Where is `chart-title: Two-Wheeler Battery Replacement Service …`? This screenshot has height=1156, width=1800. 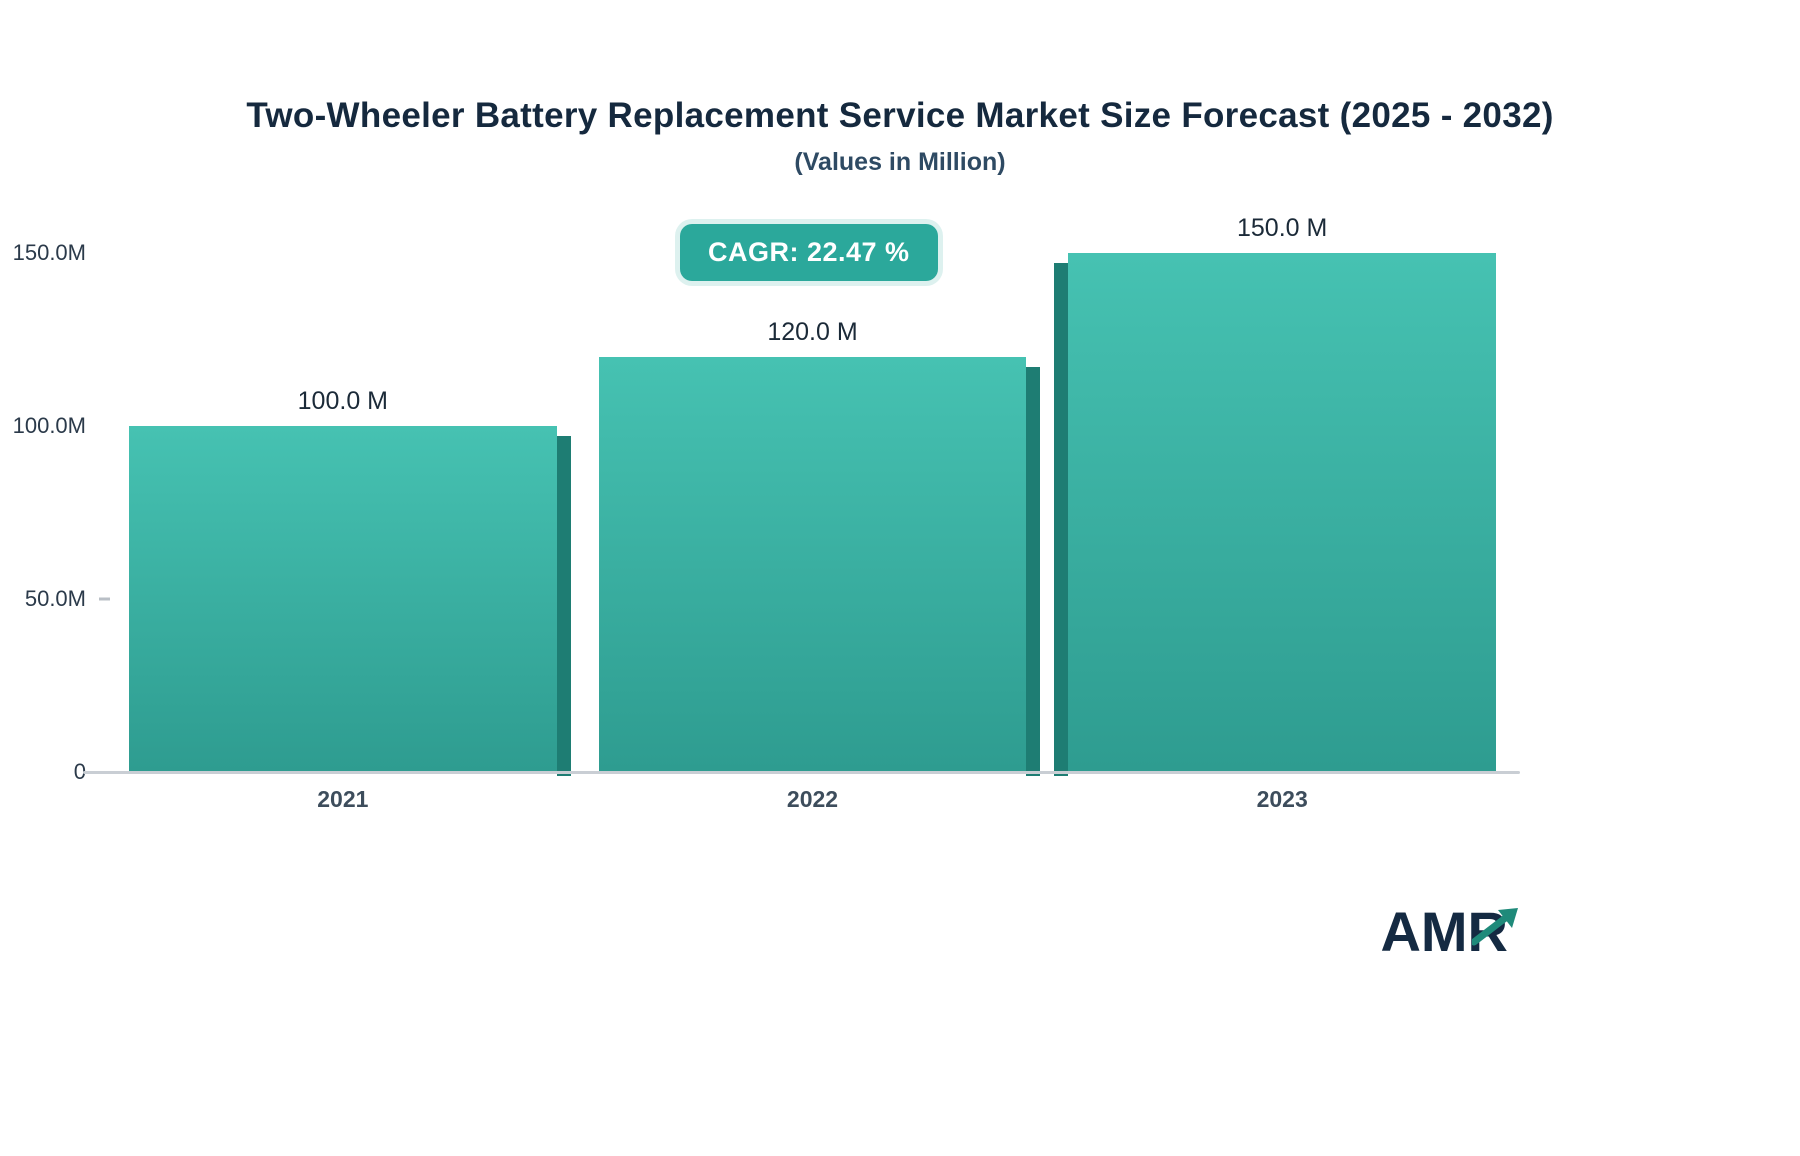
chart-title: Two-Wheeler Battery Replacement Service … is located at coordinates (900, 115).